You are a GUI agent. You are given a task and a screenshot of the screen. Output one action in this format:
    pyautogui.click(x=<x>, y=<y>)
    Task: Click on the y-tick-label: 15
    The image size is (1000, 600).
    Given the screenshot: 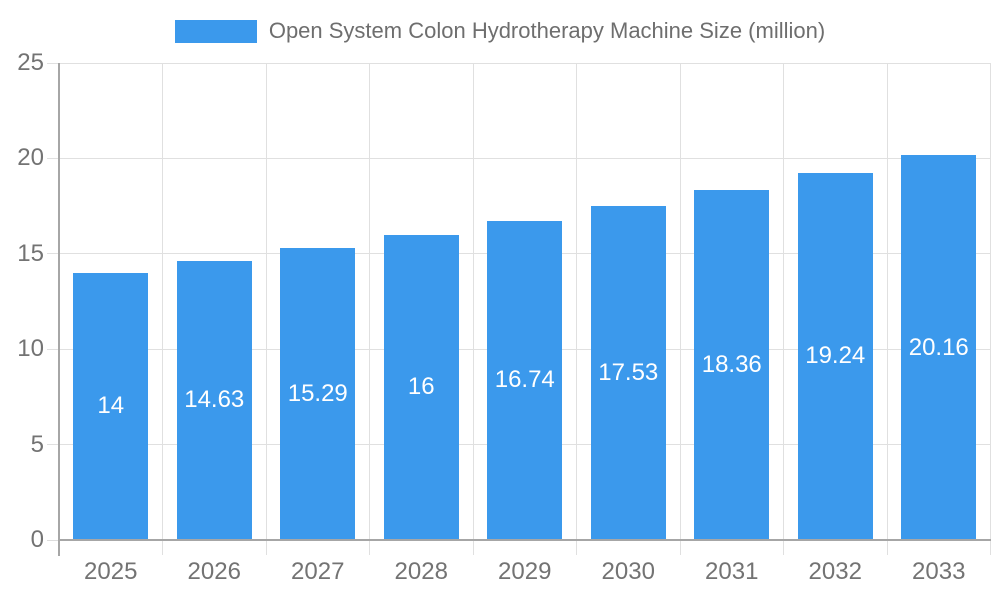 What is the action you would take?
    pyautogui.click(x=30, y=253)
    